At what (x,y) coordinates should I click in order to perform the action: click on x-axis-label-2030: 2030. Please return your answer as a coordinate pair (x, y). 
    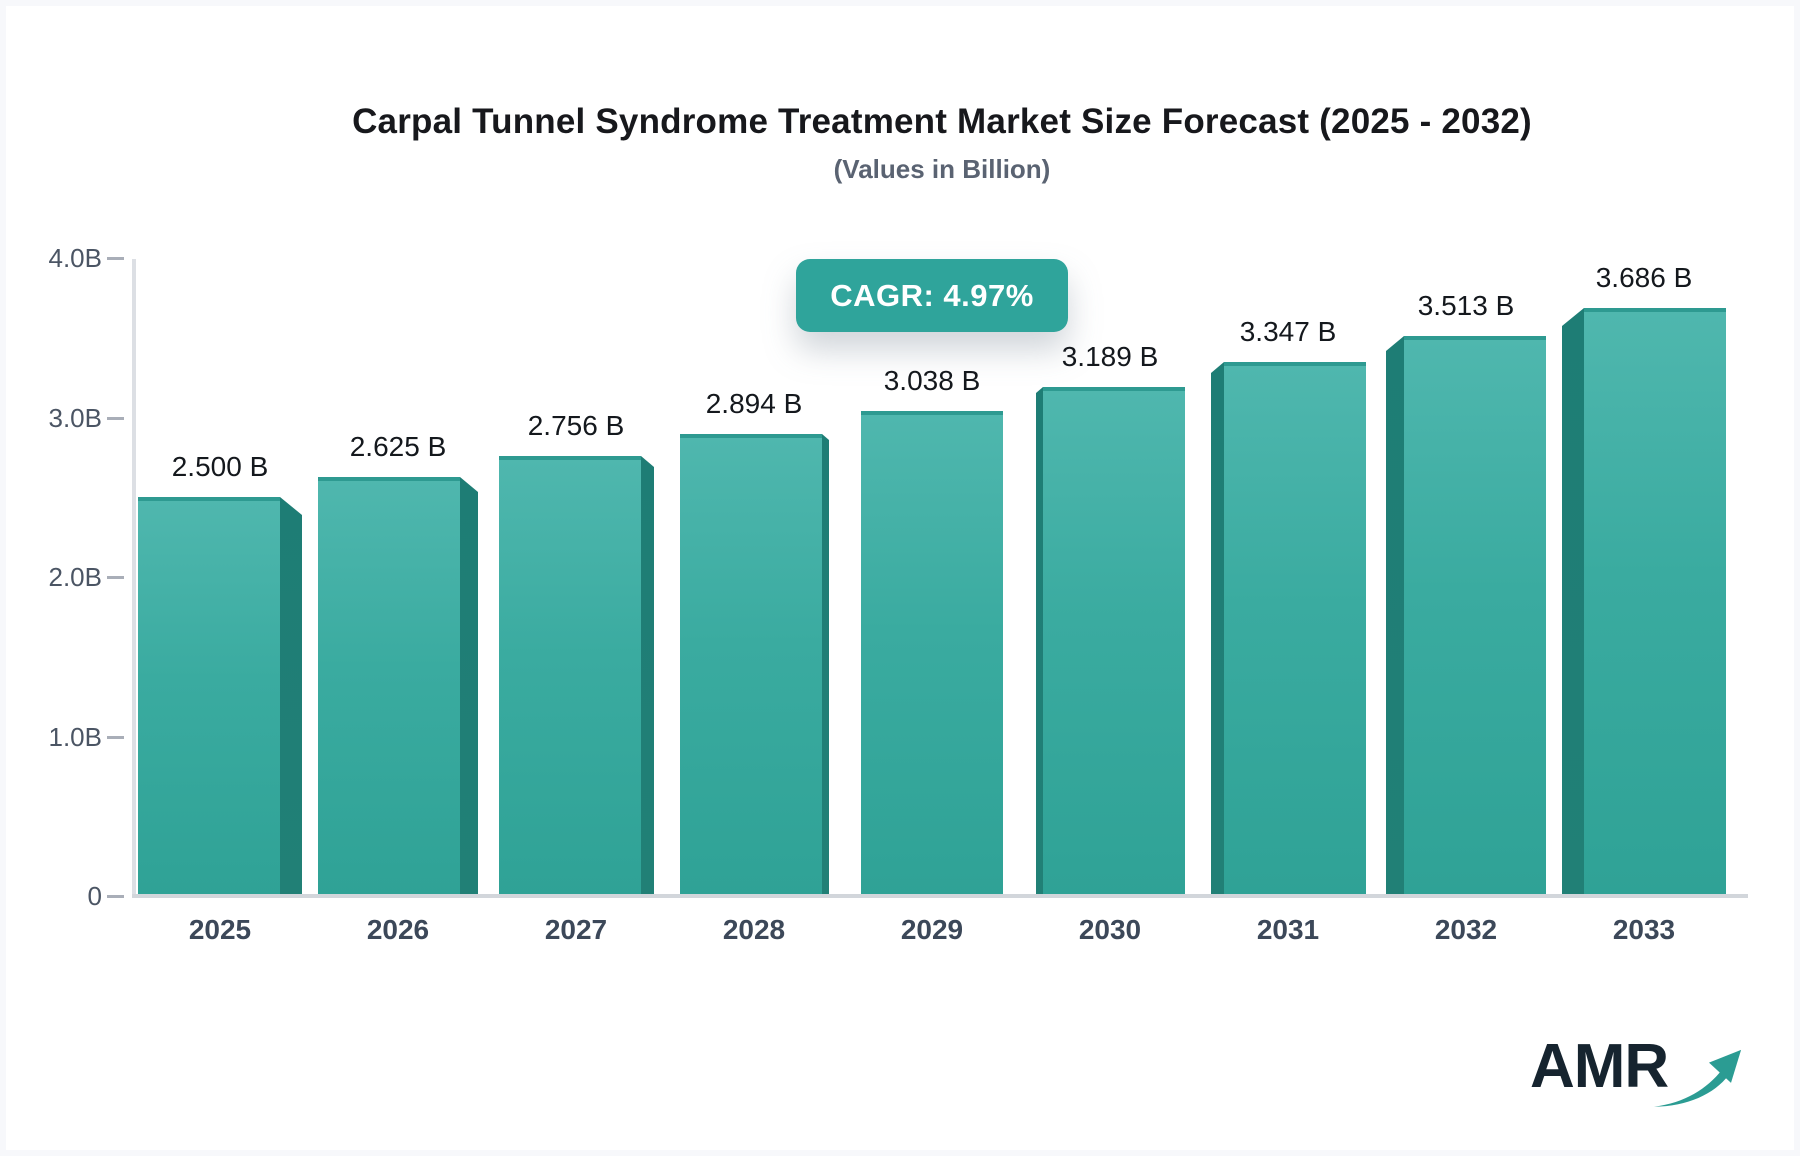
    Looking at the image, I should click on (1110, 929).